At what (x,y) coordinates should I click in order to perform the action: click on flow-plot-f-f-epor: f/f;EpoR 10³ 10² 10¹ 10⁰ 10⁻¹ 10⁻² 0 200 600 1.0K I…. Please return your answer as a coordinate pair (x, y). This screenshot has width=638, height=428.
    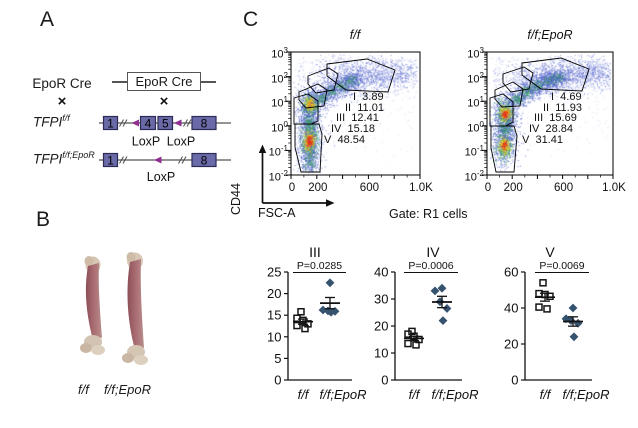
    Looking at the image, I should click on (538, 112).